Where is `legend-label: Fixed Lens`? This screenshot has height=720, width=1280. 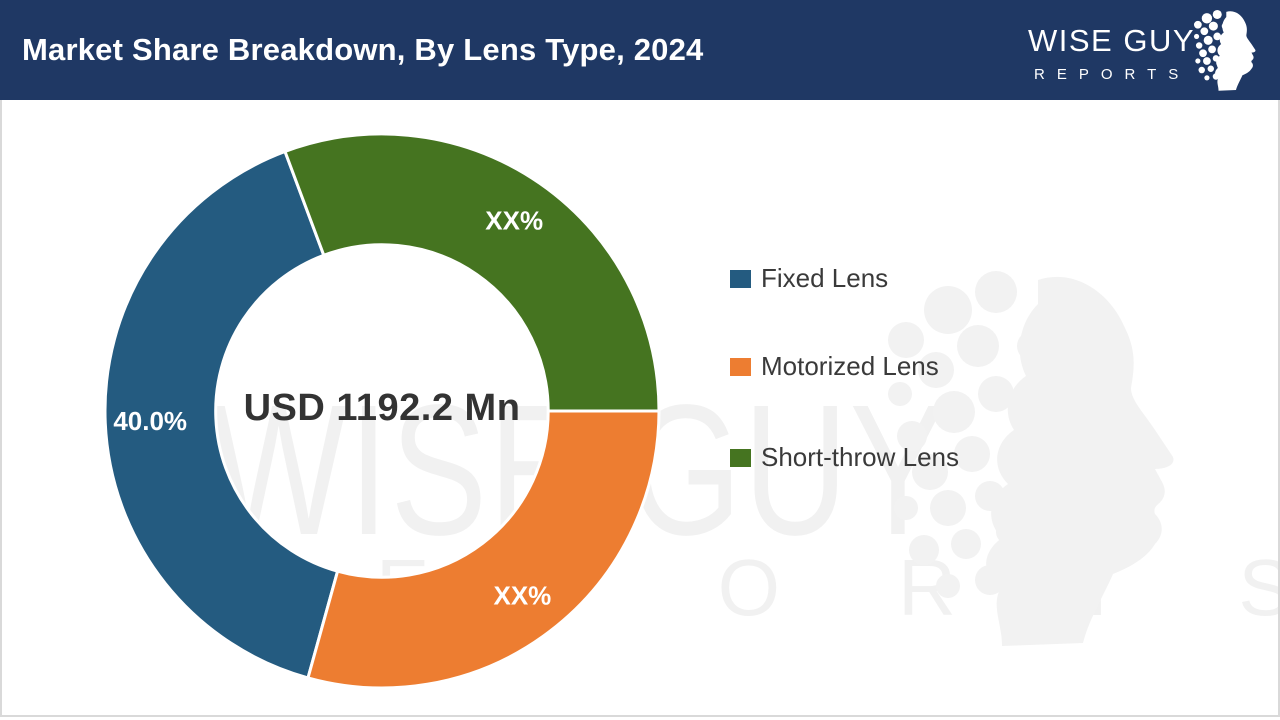 legend-label: Fixed Lens is located at coordinates (825, 278).